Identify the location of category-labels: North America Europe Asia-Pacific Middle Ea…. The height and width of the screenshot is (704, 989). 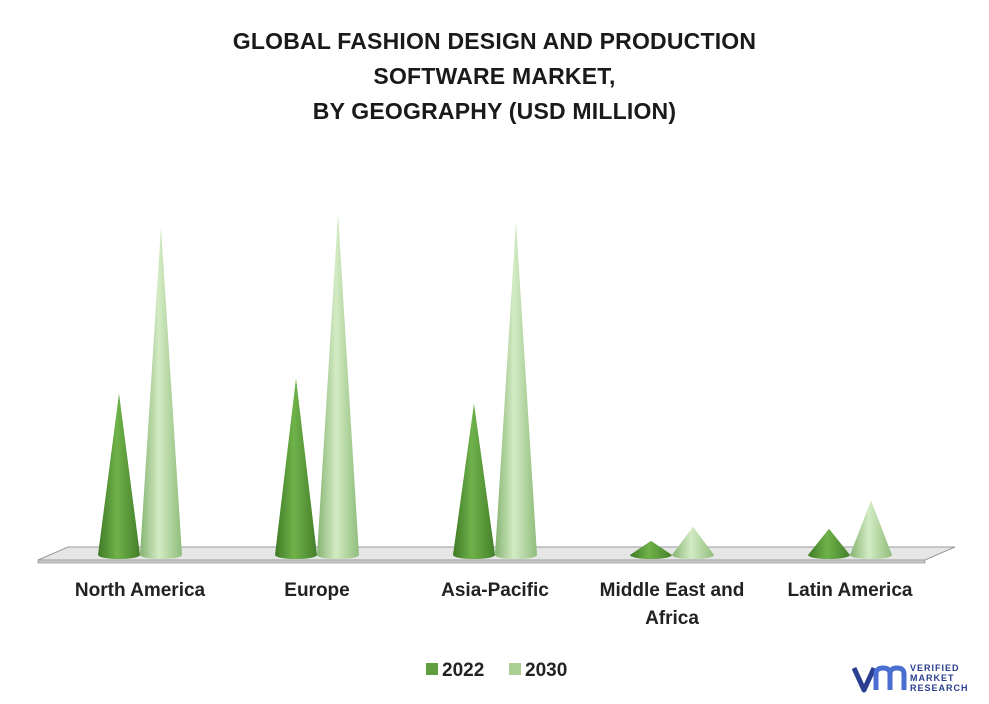
(494, 604).